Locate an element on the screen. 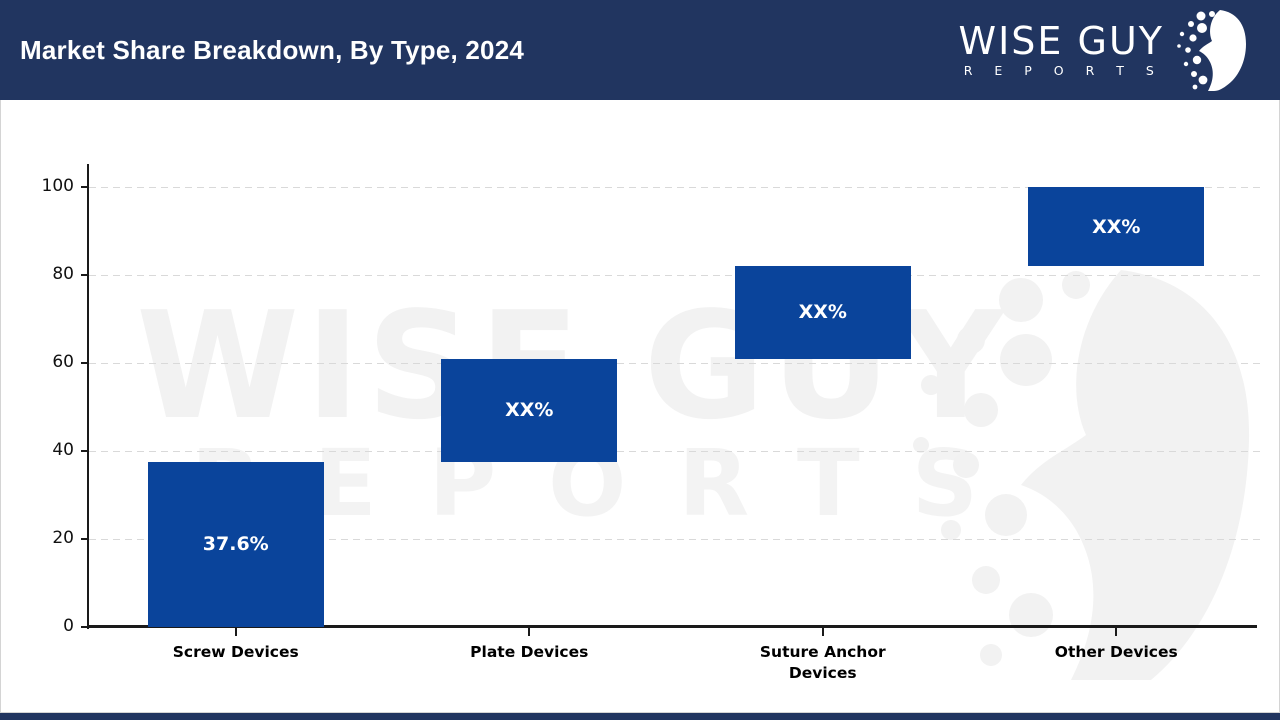  y-tick-label-40: 40 is located at coordinates (63, 450).